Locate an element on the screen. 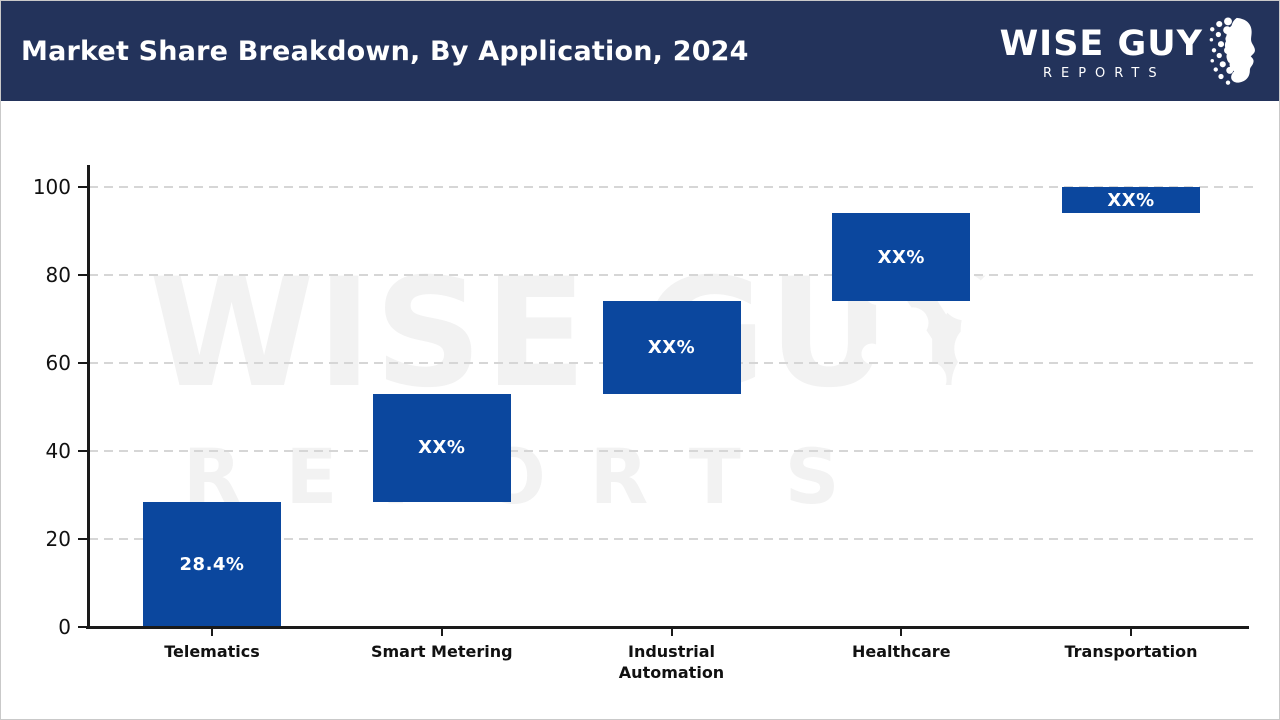 Image resolution: width=1280 pixels, height=720 pixels. bar-value-label-healthcare: XX% is located at coordinates (901, 257).